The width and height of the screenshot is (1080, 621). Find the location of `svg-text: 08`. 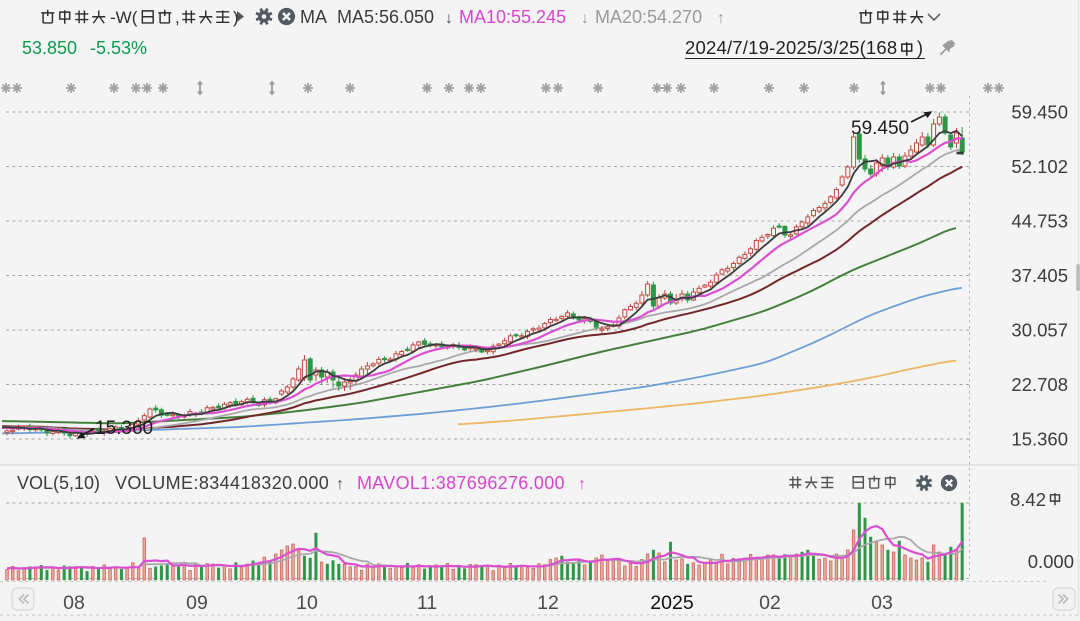

svg-text: 08 is located at coordinates (74, 603).